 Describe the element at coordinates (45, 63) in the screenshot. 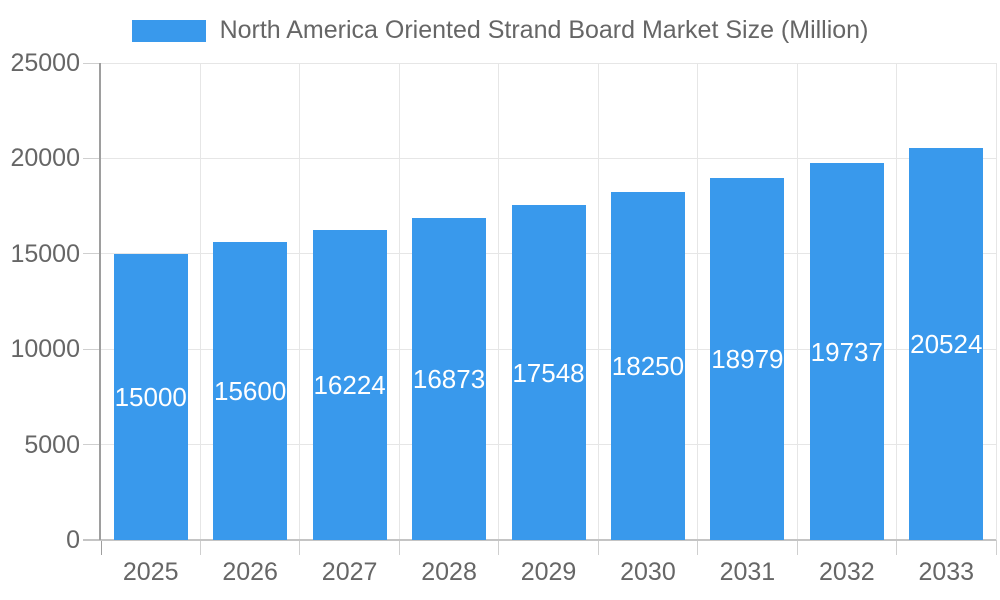

I see `y-axis-label: 25000` at that location.